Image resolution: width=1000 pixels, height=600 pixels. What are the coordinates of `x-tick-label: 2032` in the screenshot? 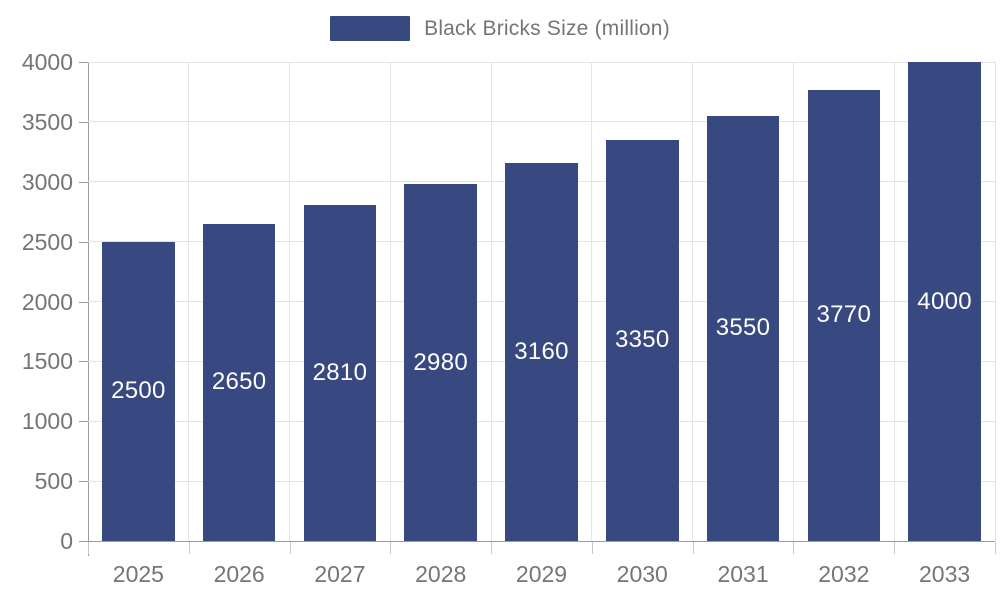 It's located at (844, 574).